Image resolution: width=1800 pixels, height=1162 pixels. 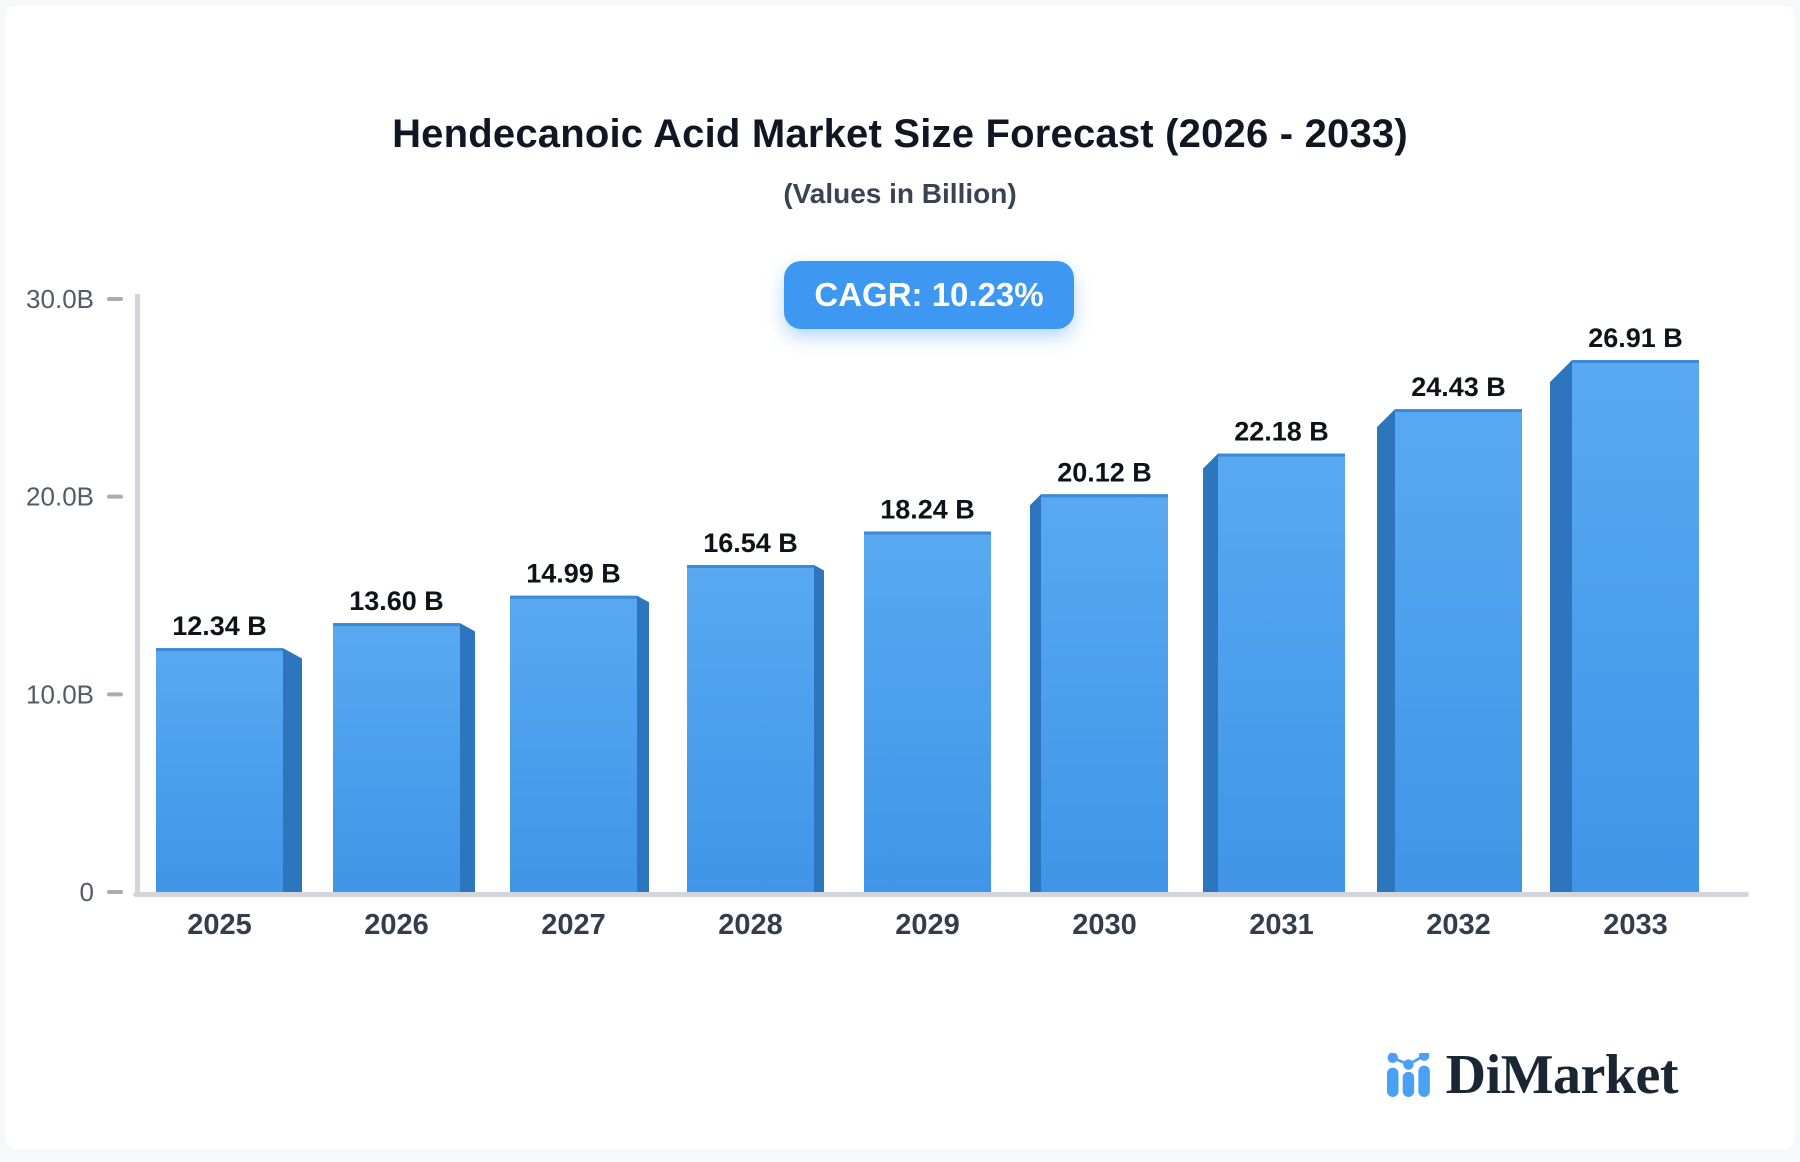 I want to click on x-axis-year-label: 2029, so click(x=927, y=925).